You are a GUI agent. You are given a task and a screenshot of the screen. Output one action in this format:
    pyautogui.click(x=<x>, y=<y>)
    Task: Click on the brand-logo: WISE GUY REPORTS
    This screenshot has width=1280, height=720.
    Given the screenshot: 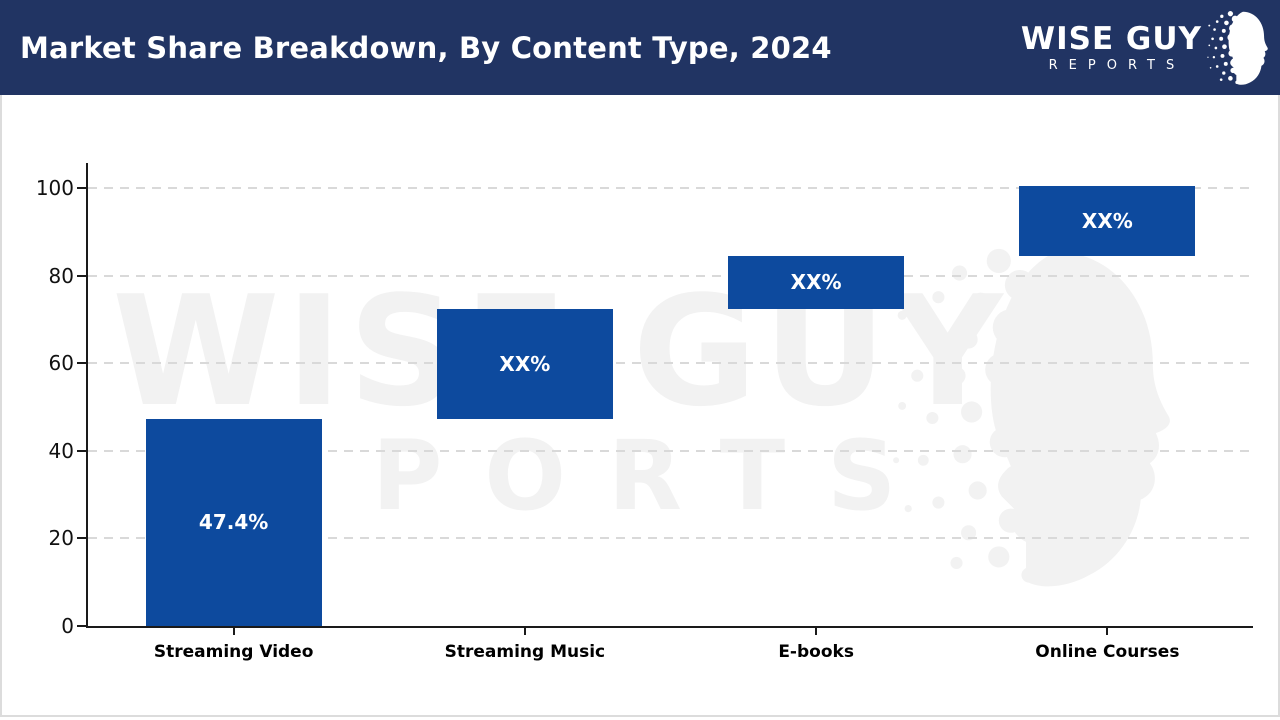 What is the action you would take?
    pyautogui.click(x=1145, y=48)
    